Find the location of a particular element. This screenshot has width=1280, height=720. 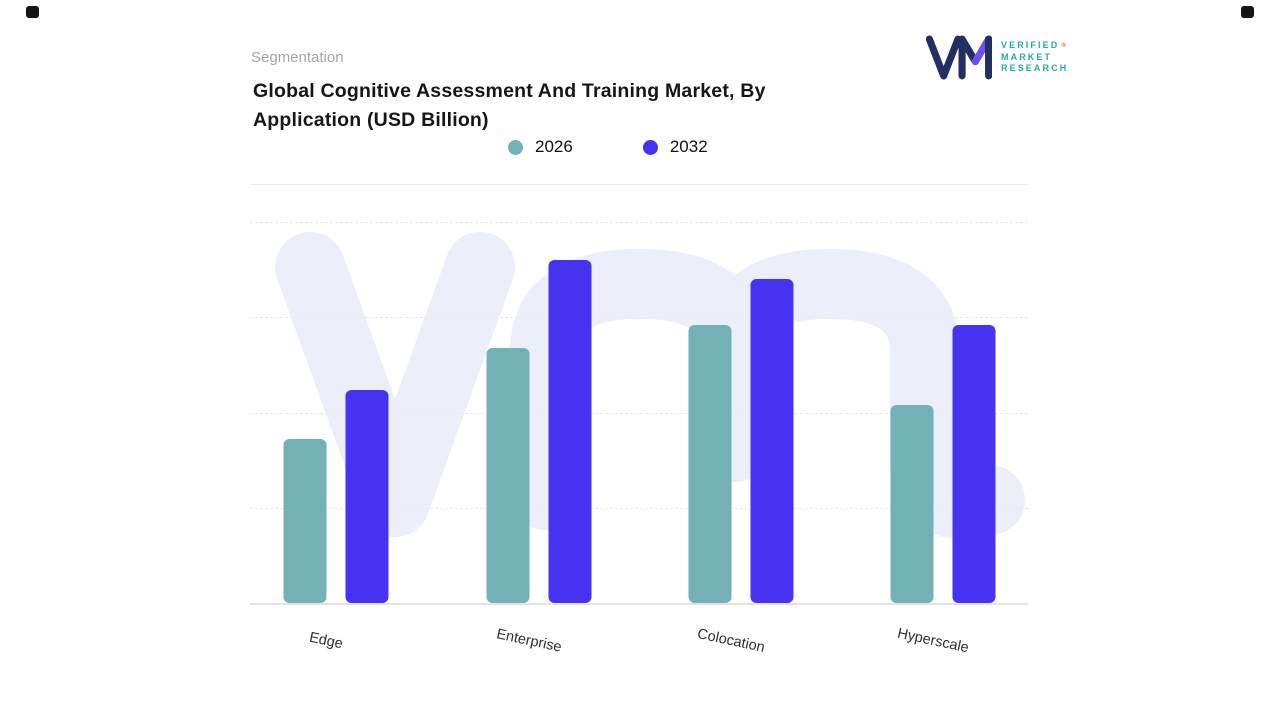

bar-group-edge is located at coordinates (336, 412).